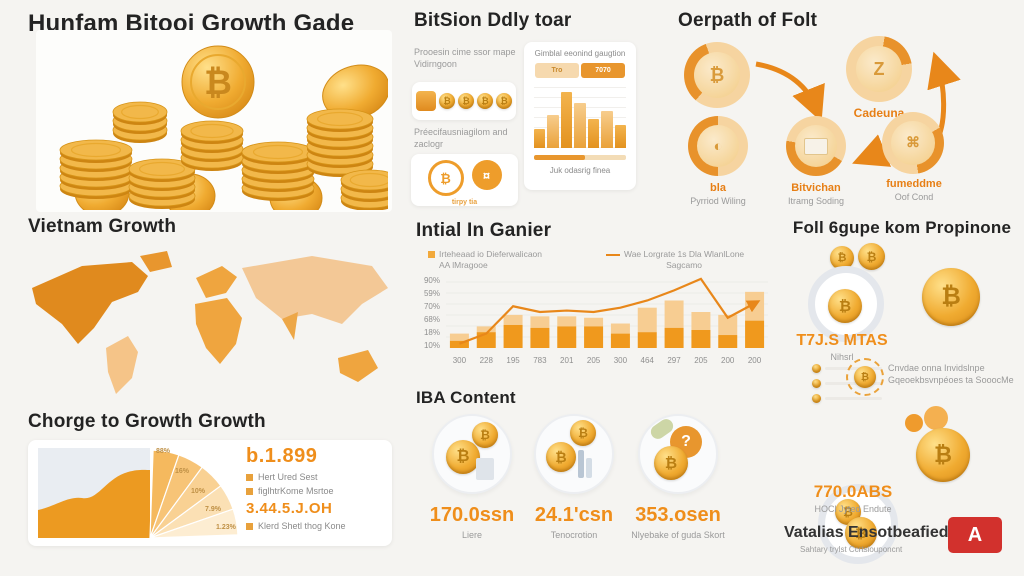 This screenshot has height=576, width=1024. I want to click on fan-label: 16%, so click(182, 471).